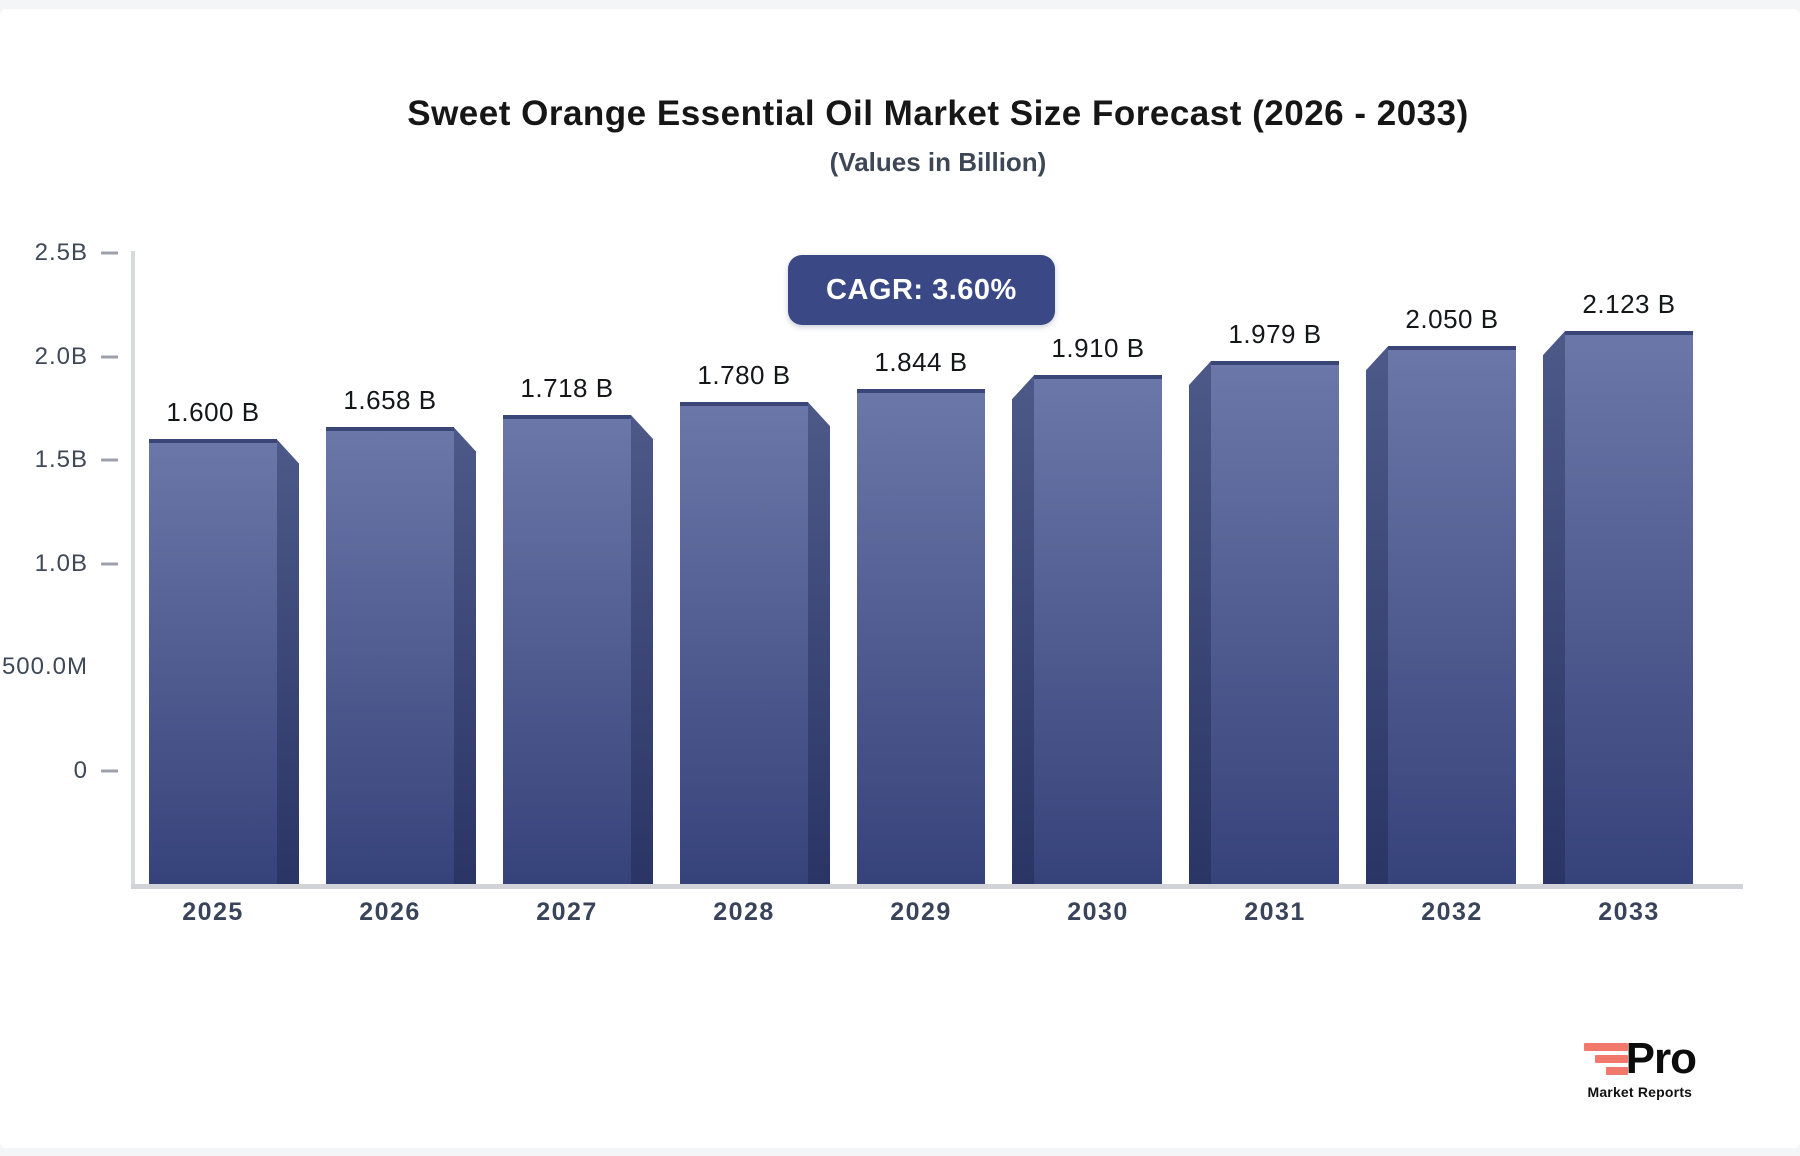  I want to click on y-axis-tick-label: 1.0B, so click(61, 563).